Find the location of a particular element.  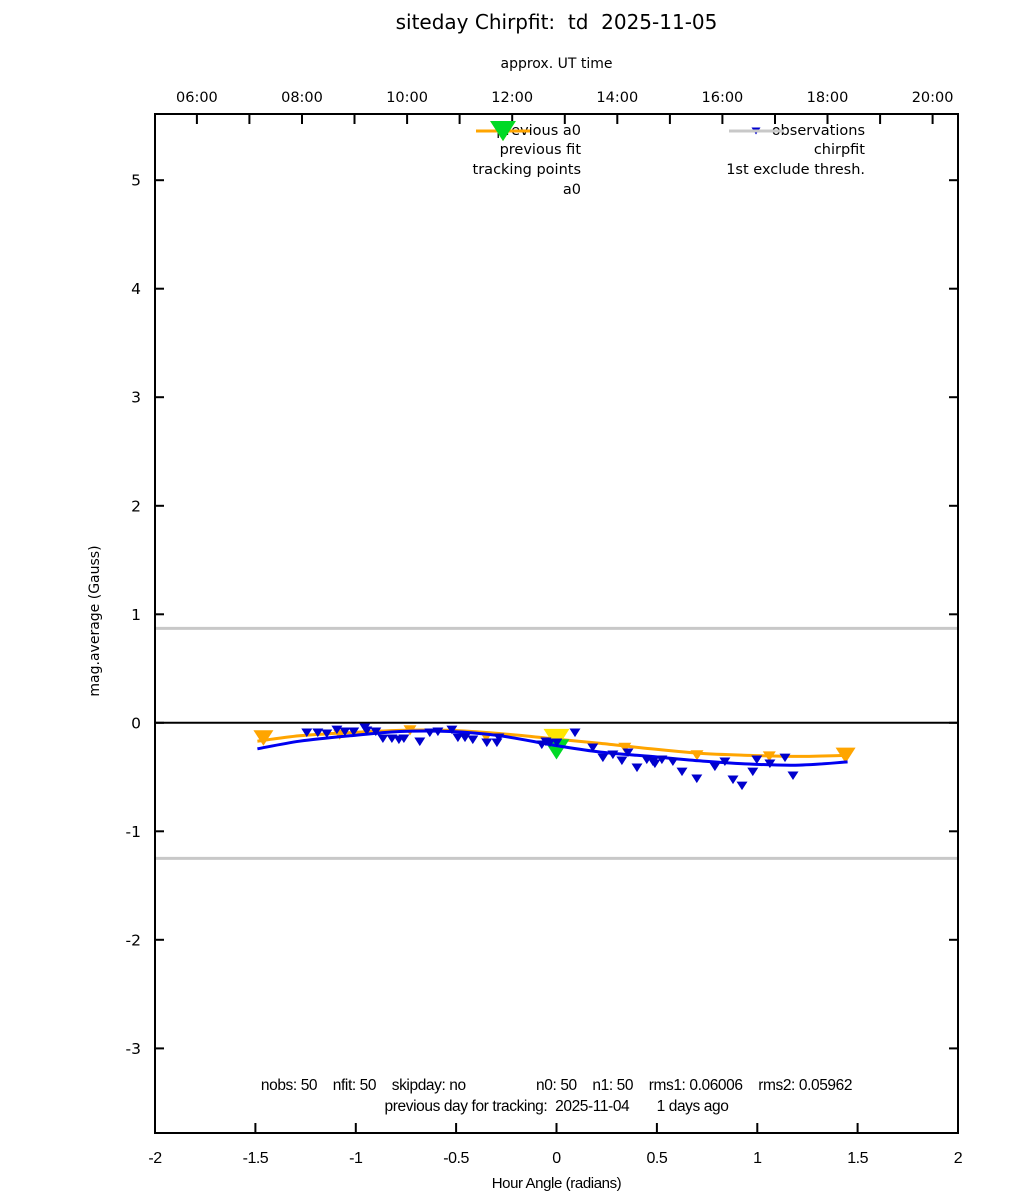

top-axis-tick-label: 14:00 is located at coordinates (617, 98).